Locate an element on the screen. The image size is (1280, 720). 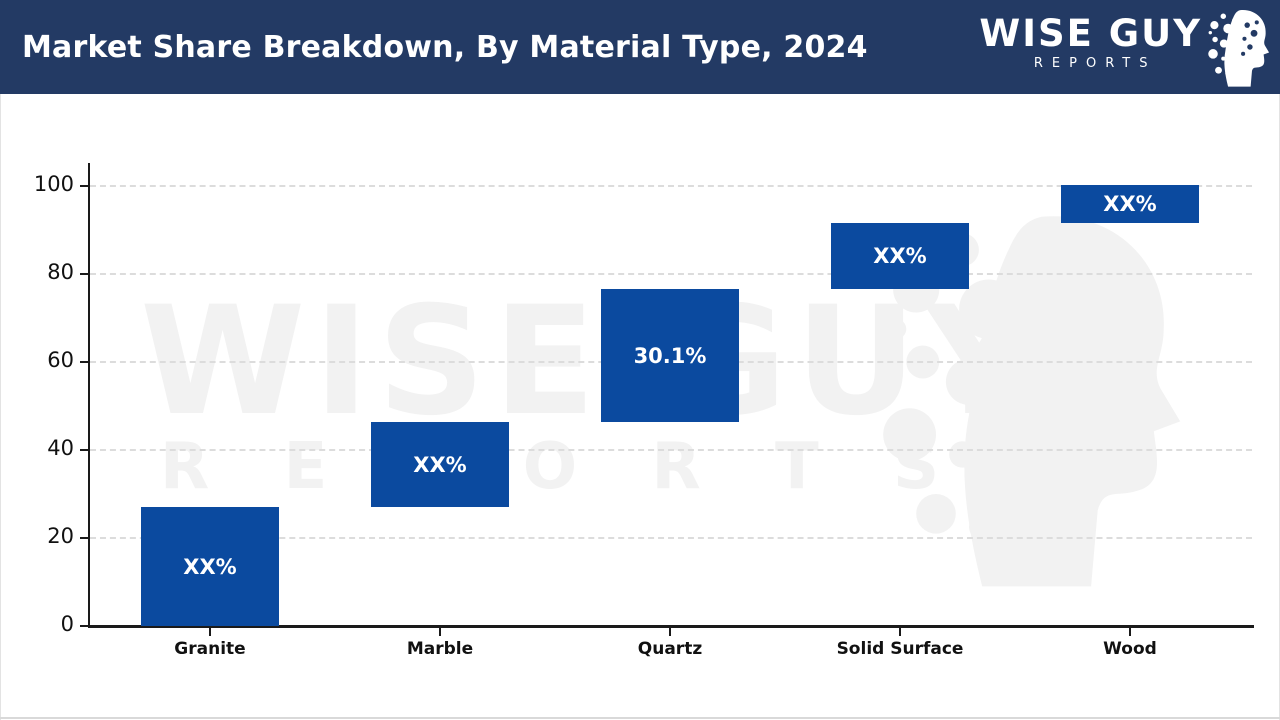
bar-wood: XX% is located at coordinates (1130, 204).